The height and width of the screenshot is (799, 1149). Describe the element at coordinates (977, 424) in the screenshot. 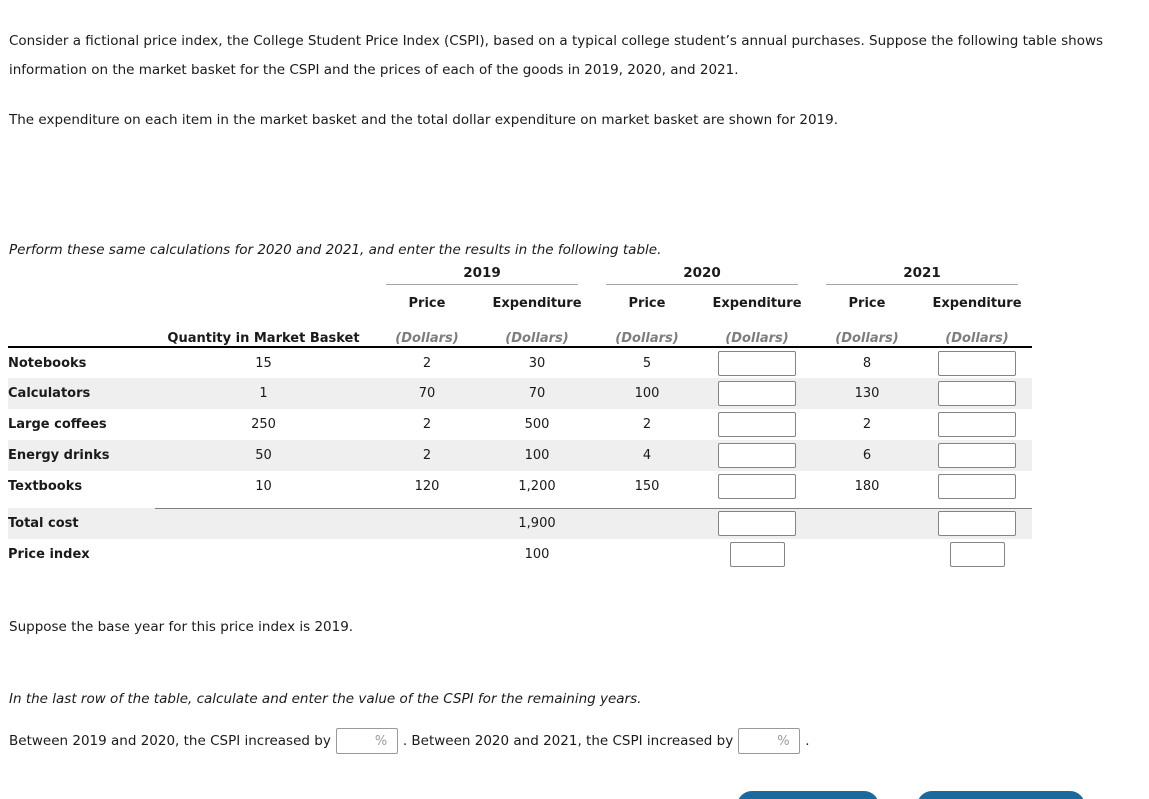

I see `expenditure-2021-large-coffees-input` at that location.